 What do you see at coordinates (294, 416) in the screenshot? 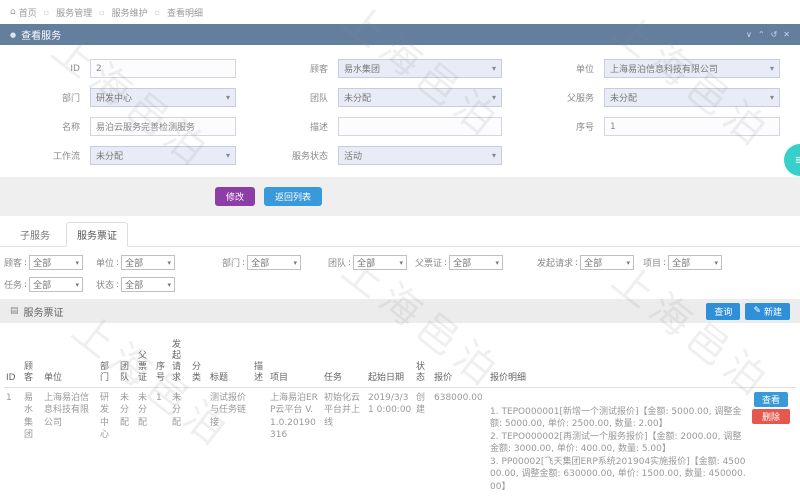
I see `cell-project: 上海易泊ERP云平台 V.1.0.20190316` at bounding box center [294, 416].